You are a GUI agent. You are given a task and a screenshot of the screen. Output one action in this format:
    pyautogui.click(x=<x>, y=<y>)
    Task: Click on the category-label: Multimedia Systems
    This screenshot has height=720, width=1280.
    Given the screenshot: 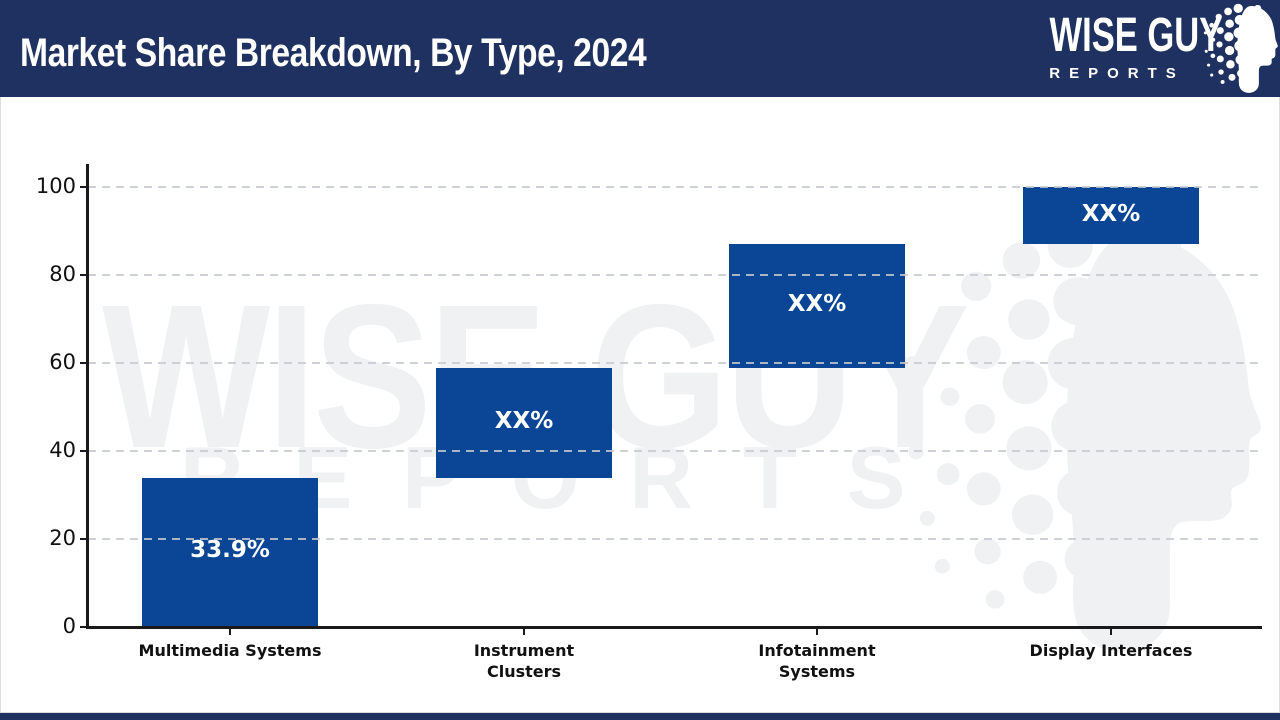 What is the action you would take?
    pyautogui.click(x=230, y=650)
    